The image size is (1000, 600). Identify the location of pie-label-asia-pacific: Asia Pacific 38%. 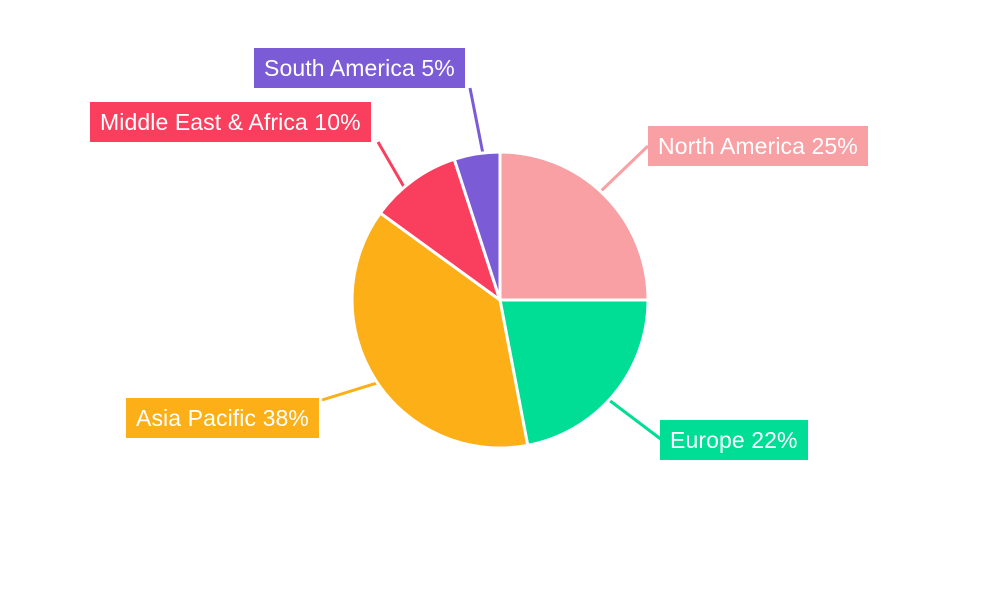
(222, 418).